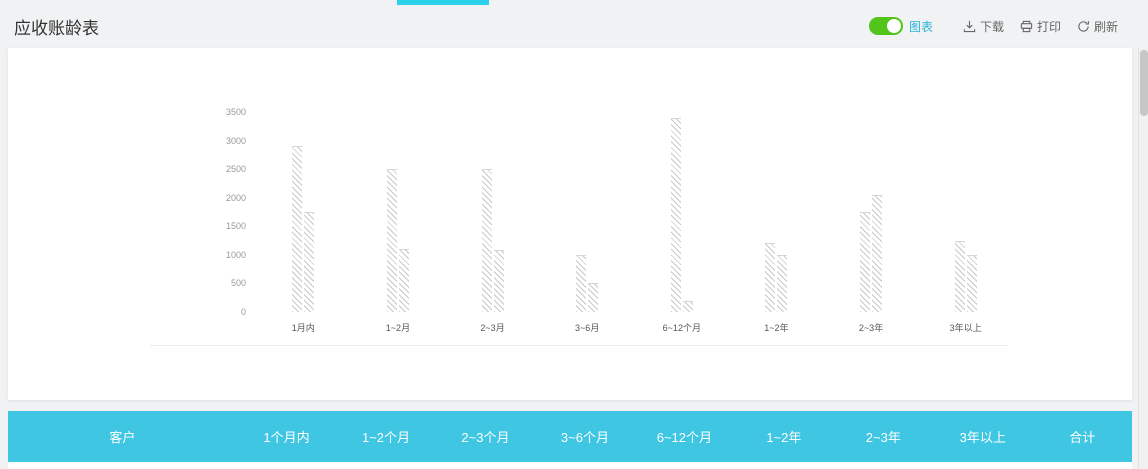 This screenshot has width=1148, height=469. Describe the element at coordinates (893, 26) in the screenshot. I see `toggle-knob` at that location.